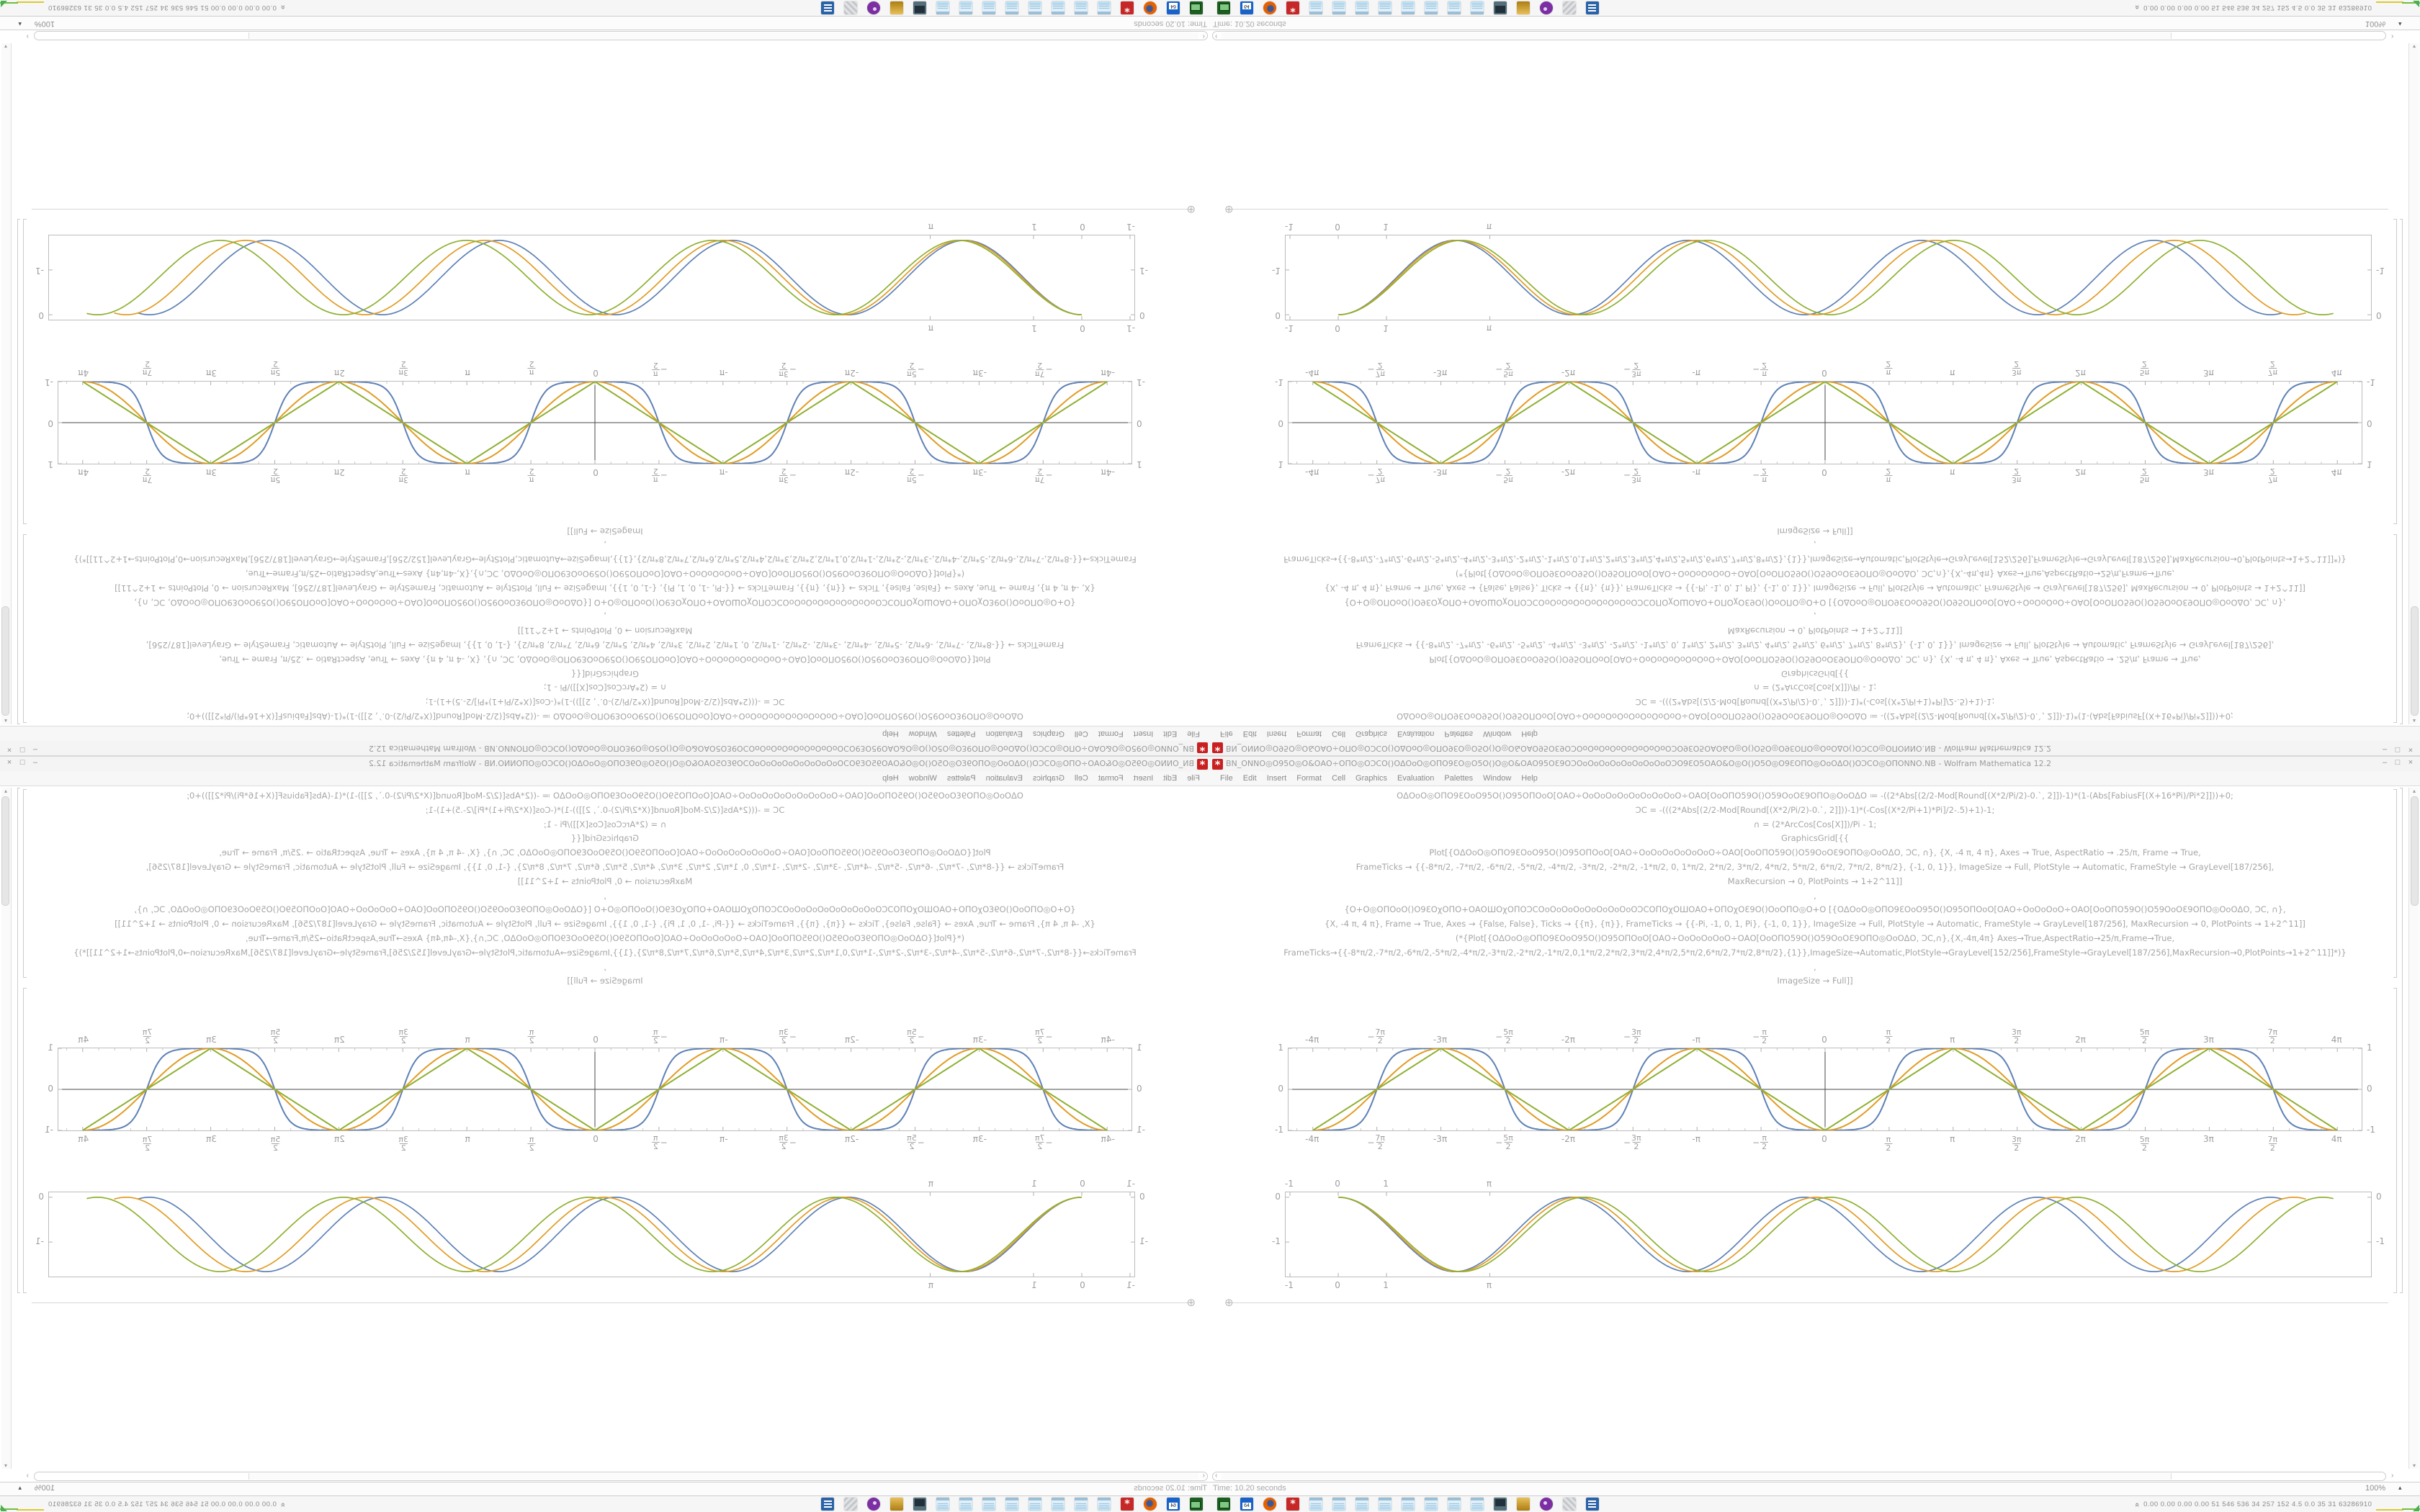 The image size is (2420, 1512). What do you see at coordinates (282, 1504) in the screenshot?
I see `tray-expand-icon: «` at bounding box center [282, 1504].